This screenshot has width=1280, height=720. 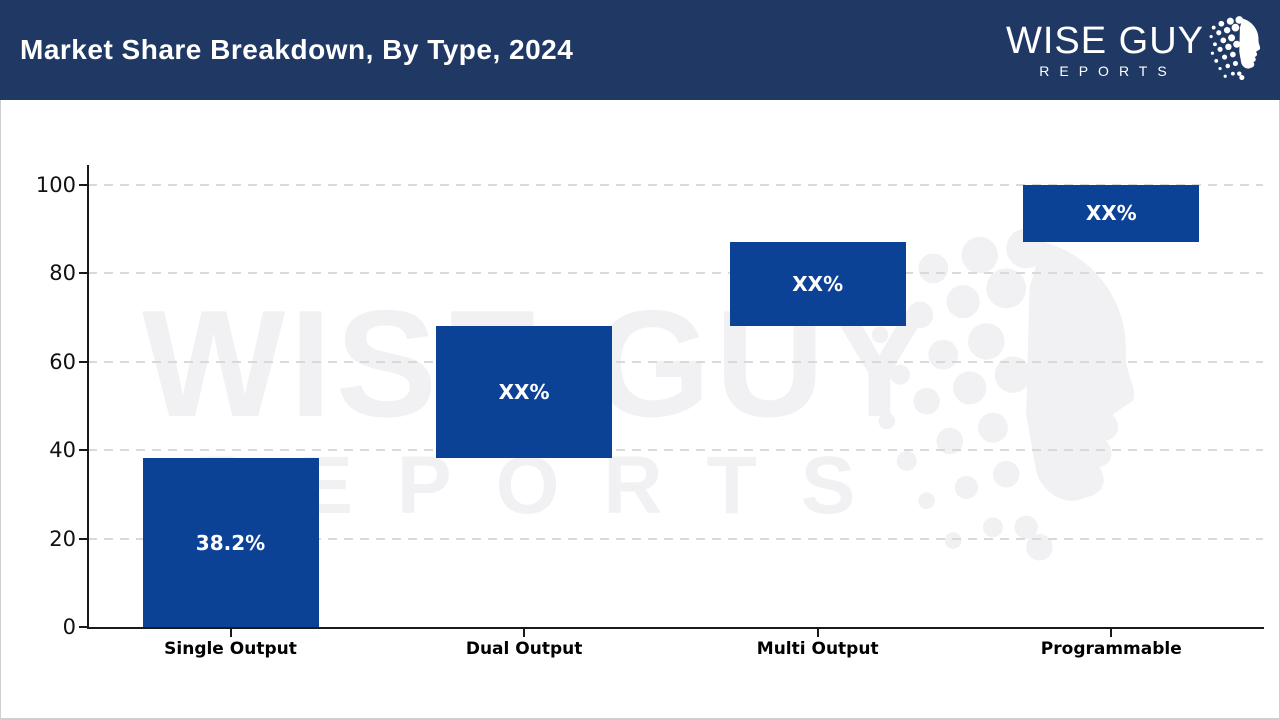 I want to click on bar-value-label-multi-output: XX%, so click(x=818, y=284).